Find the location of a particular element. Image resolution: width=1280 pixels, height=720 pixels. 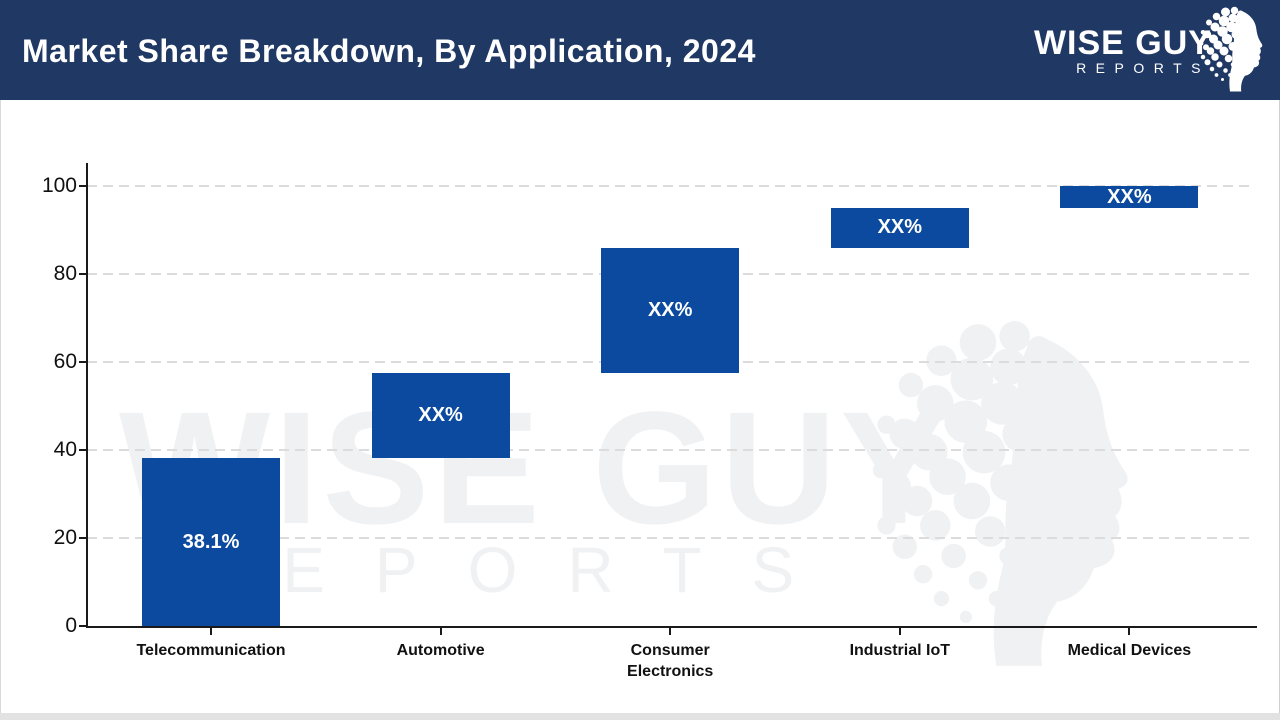

x-tick-label: Telecommunication is located at coordinates (211, 650).